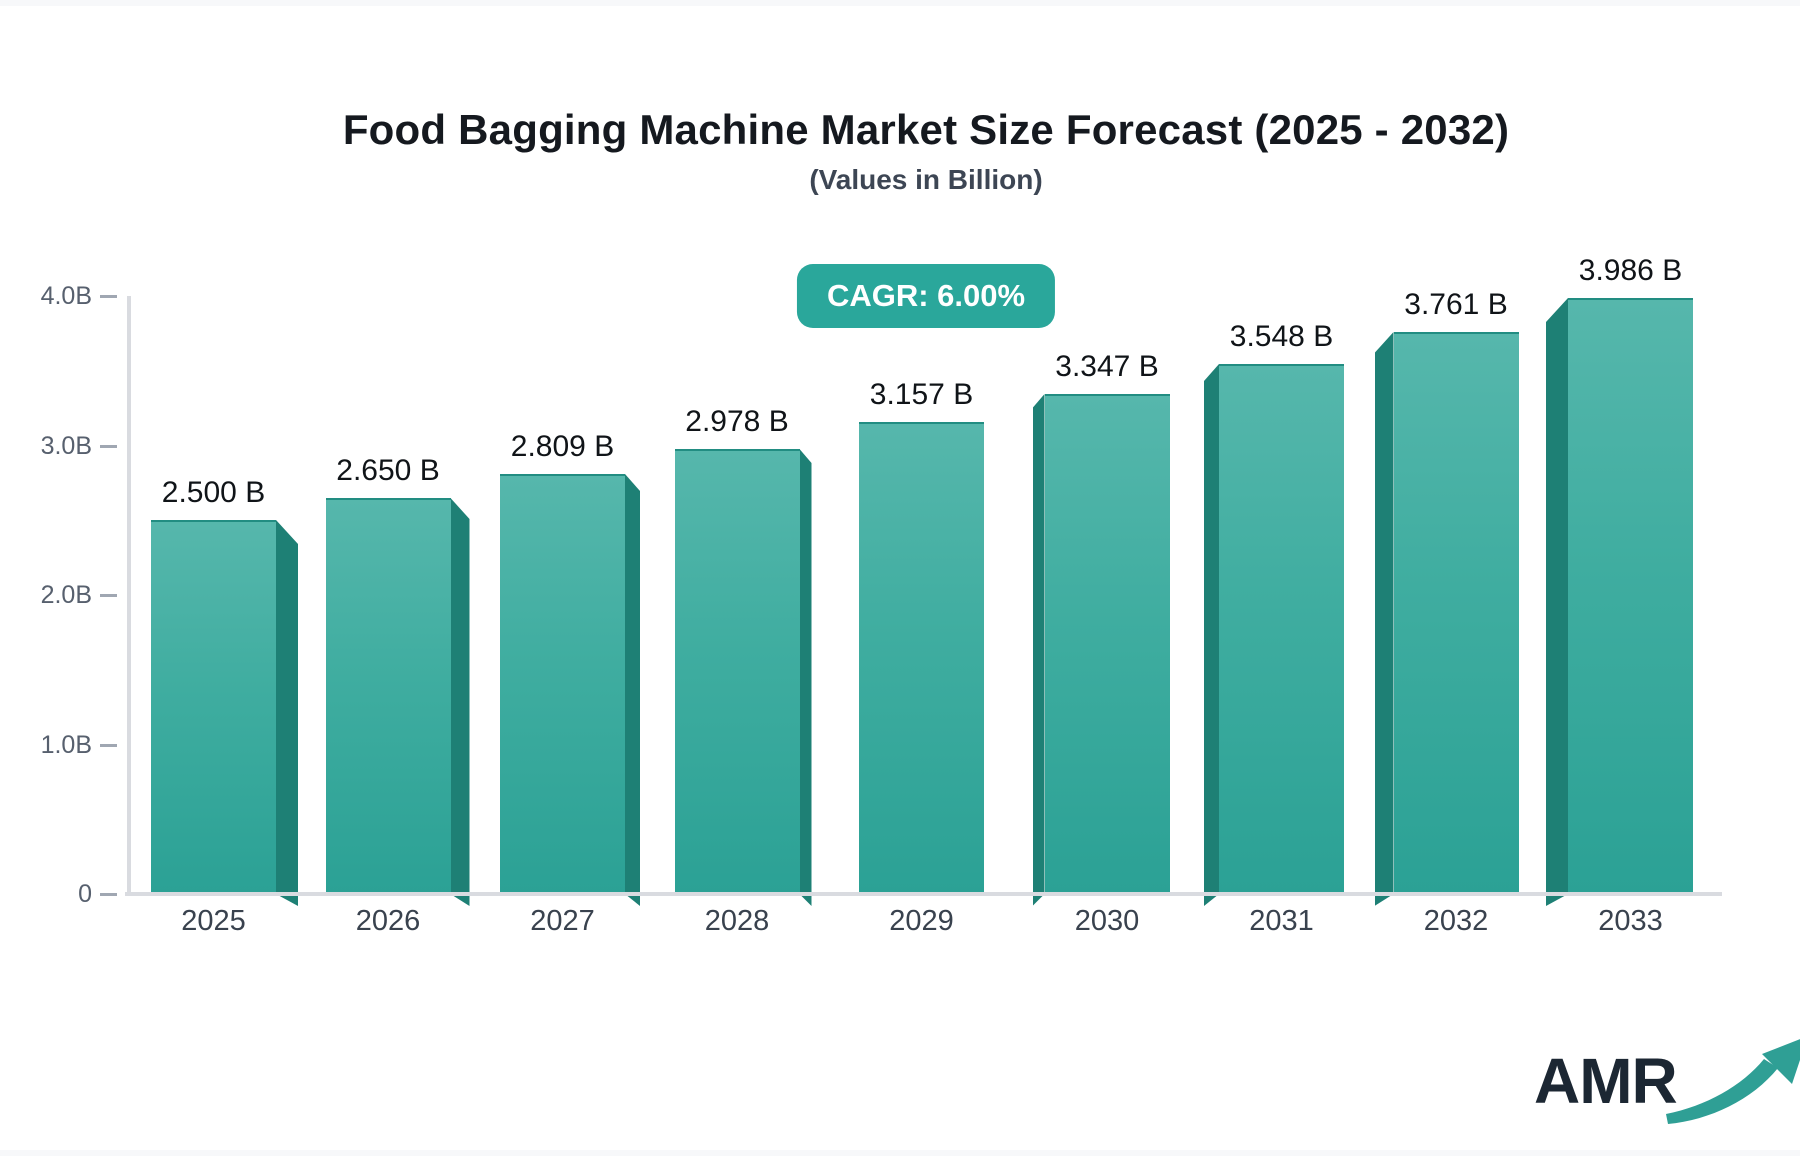 The width and height of the screenshot is (1800, 1156). Describe the element at coordinates (388, 921) in the screenshot. I see `x-axis-label-2026: 2026` at that location.